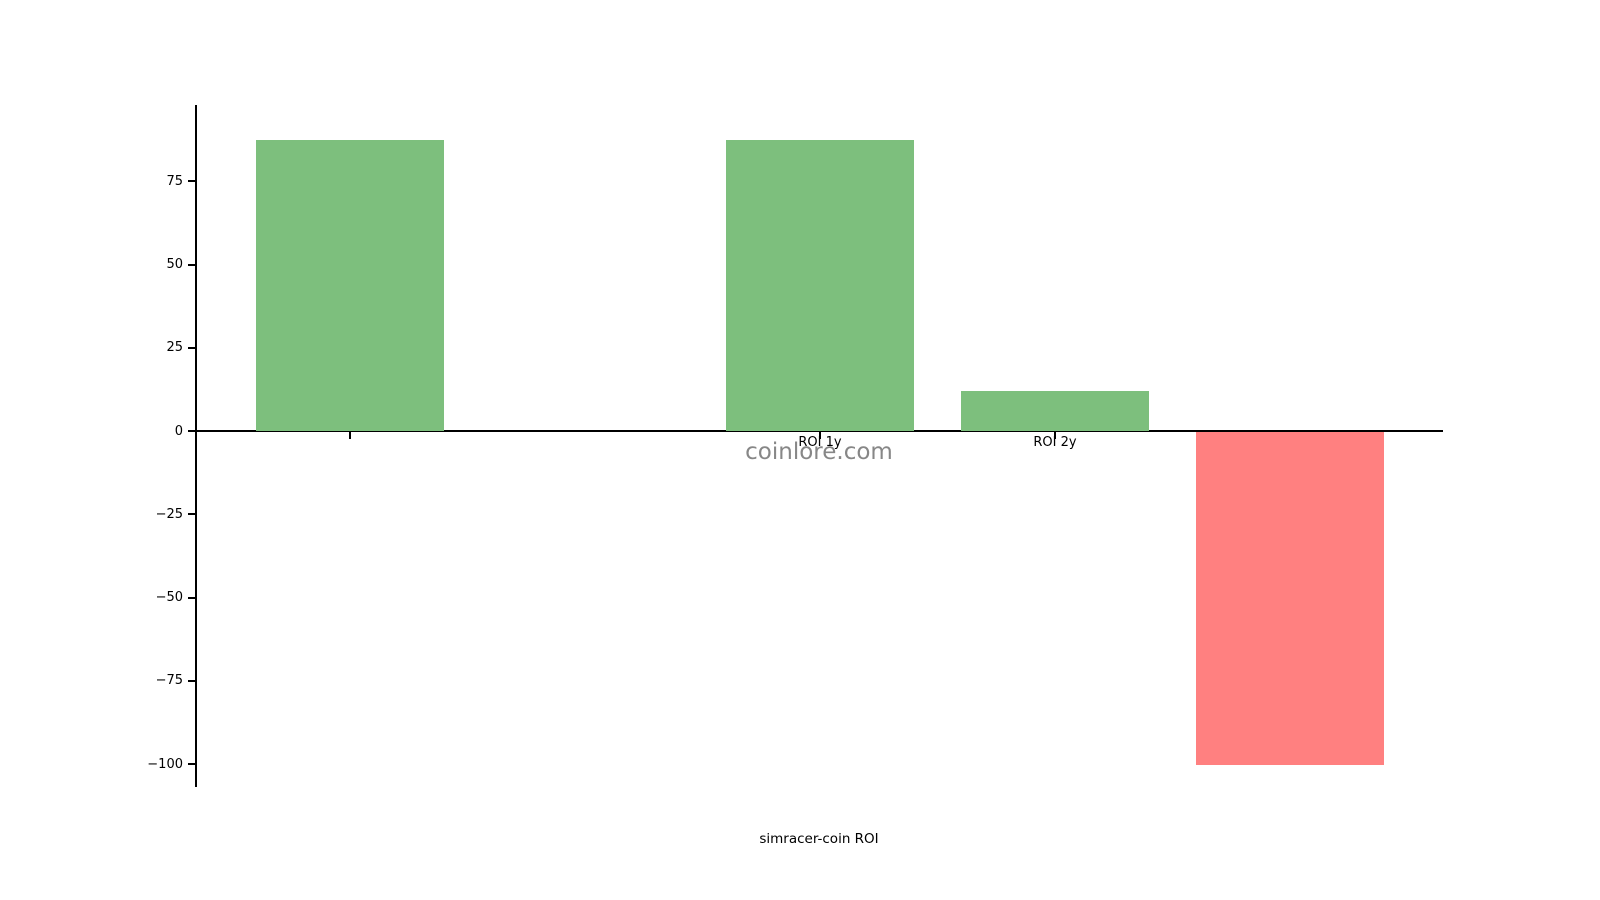 The width and height of the screenshot is (1600, 900). Describe the element at coordinates (165, 764) in the screenshot. I see `y-tick-label: −100` at that location.